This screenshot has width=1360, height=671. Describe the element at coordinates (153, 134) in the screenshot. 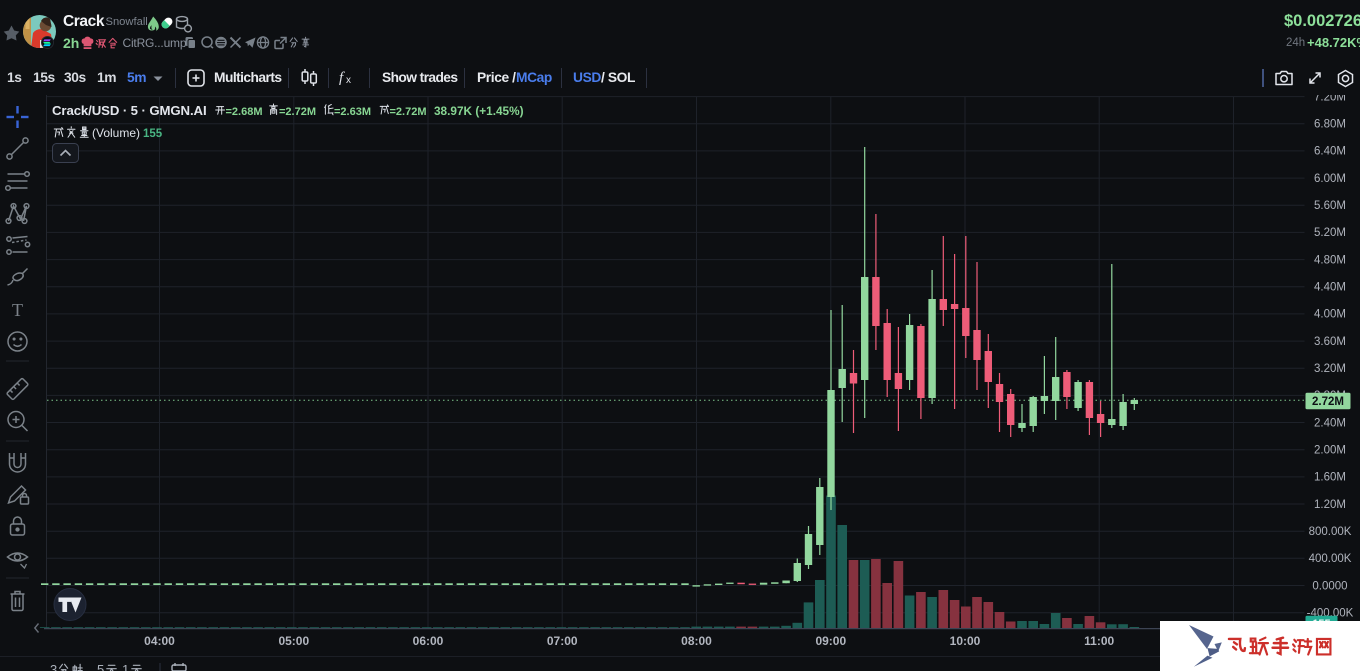

I see `svg-text: 155` at that location.